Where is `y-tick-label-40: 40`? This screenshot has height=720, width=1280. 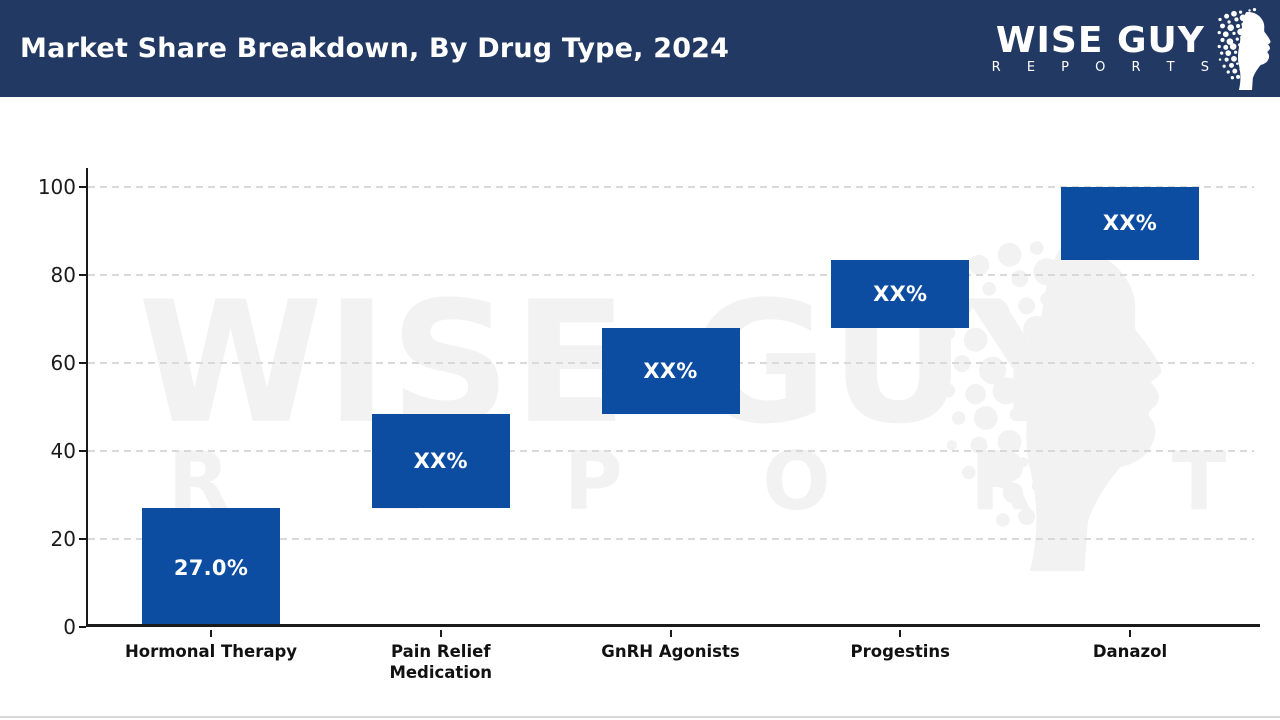 y-tick-label-40: 40 is located at coordinates (63, 451).